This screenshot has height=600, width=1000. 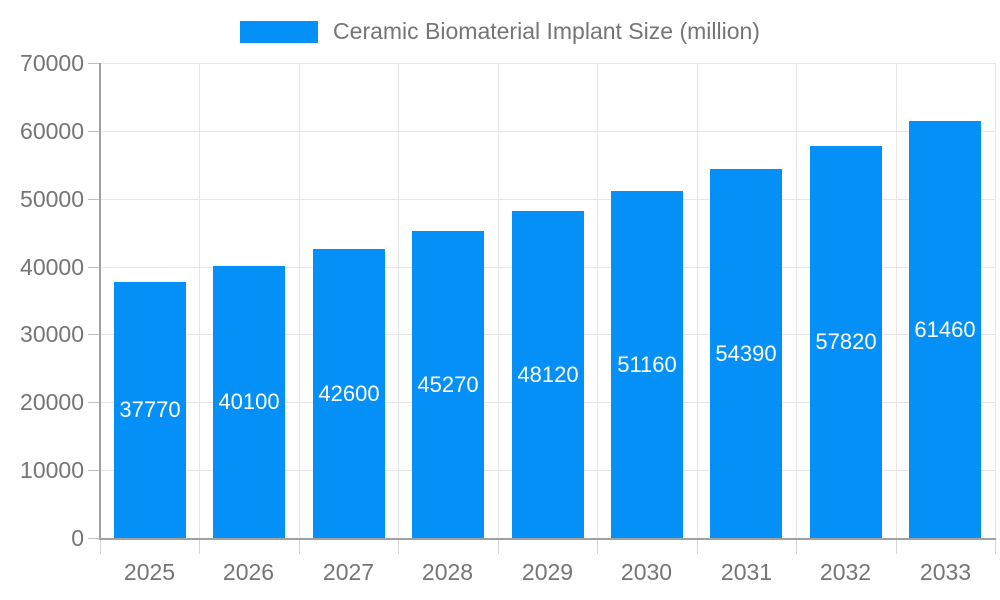 I want to click on x-axis-label: 2031, so click(x=746, y=572).